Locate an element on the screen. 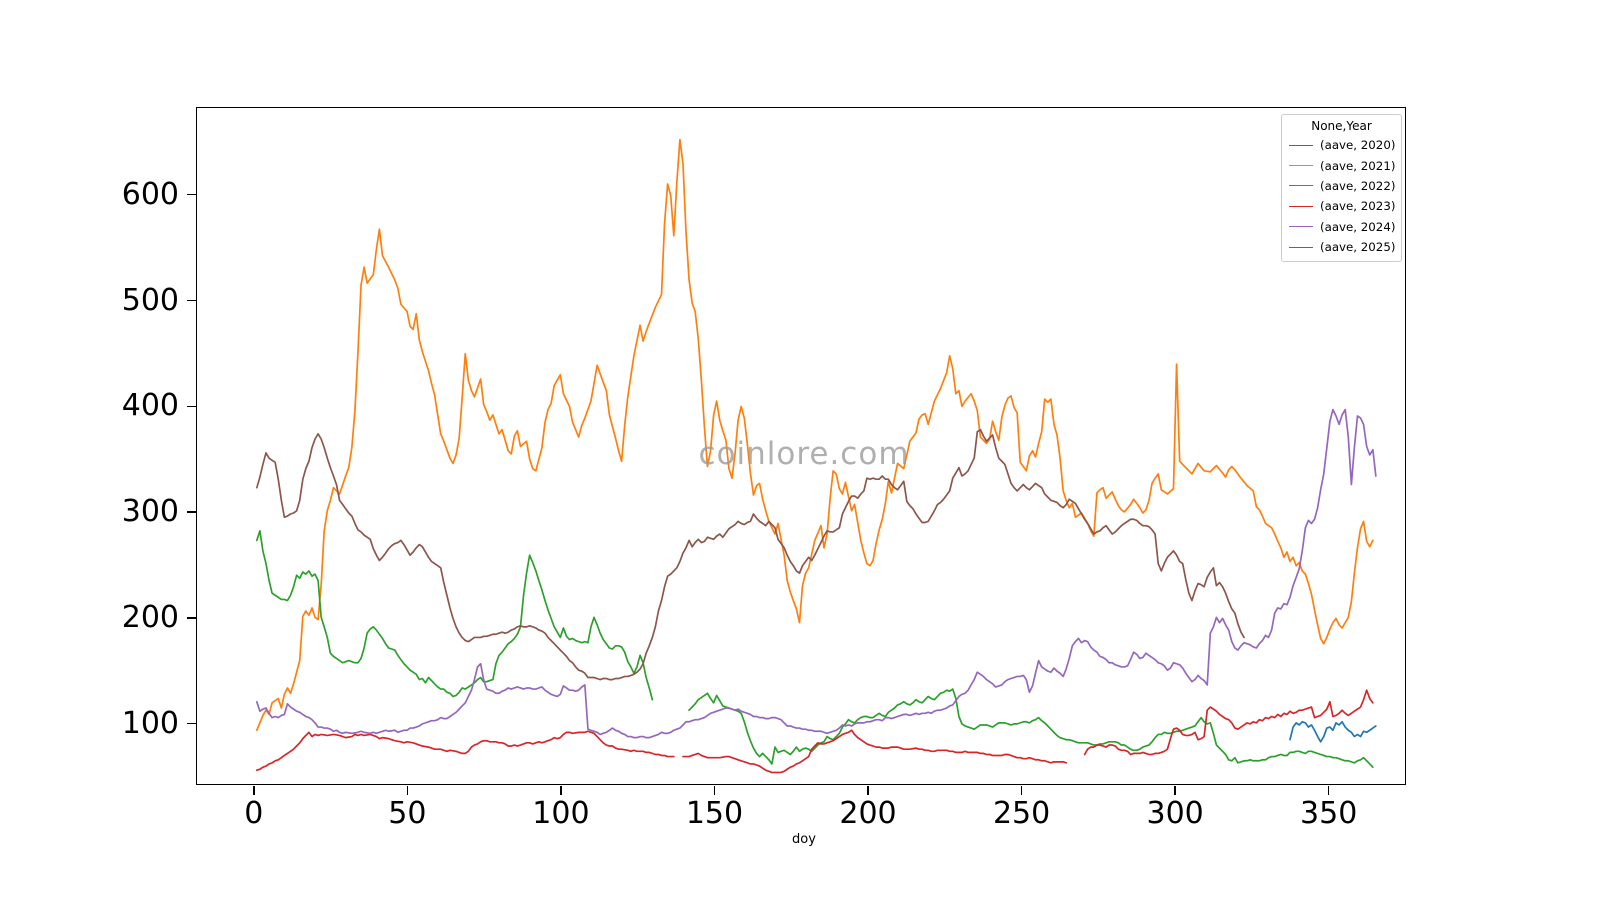 The height and width of the screenshot is (900, 1600). line-aave_2020 is located at coordinates (1333, 731).